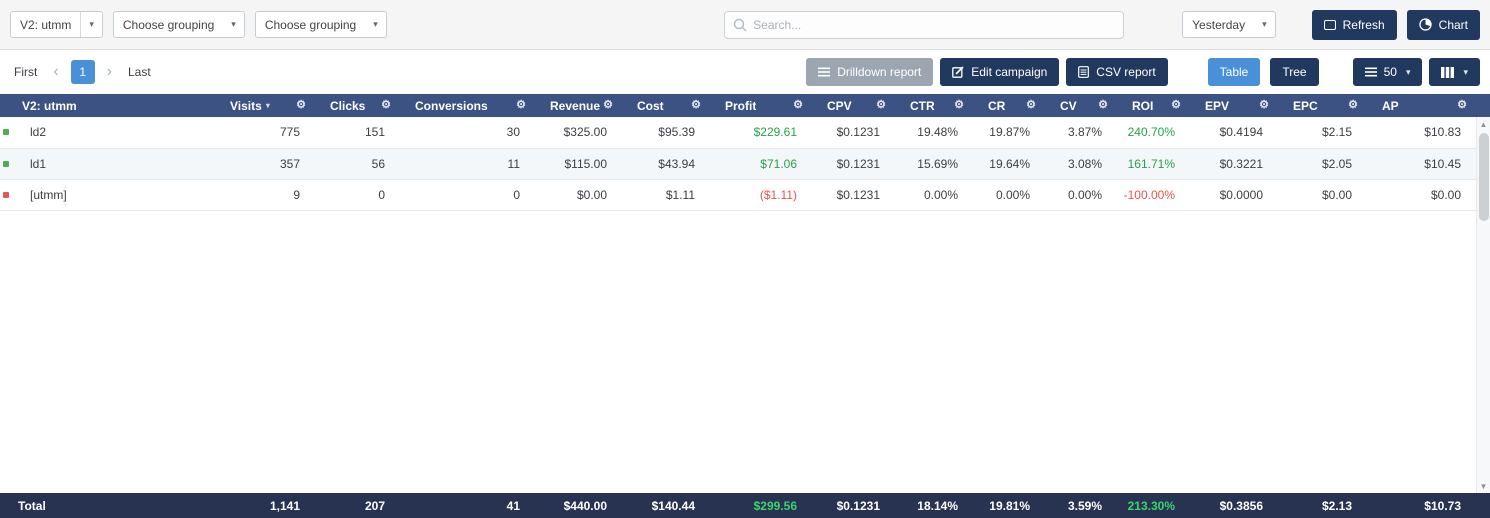 This screenshot has width=1490, height=518. What do you see at coordinates (775, 505) in the screenshot?
I see `total-profit: $299.56` at bounding box center [775, 505].